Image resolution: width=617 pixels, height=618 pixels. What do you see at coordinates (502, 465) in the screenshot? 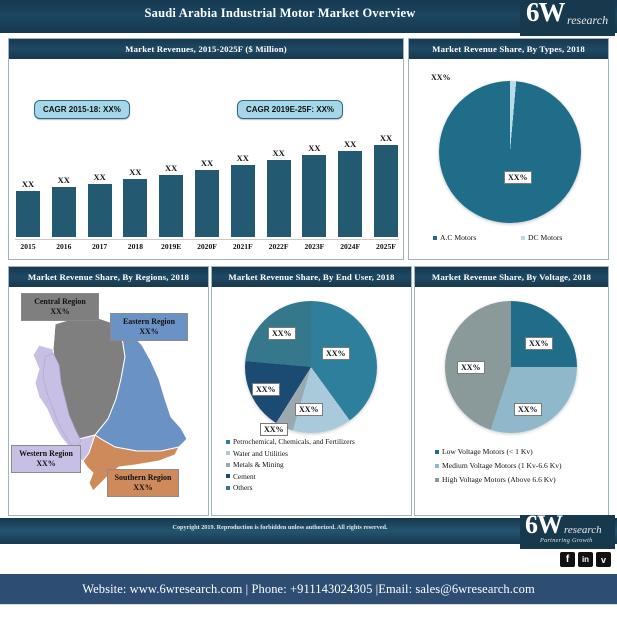
I see `legend-label-medium-voltage: Medium Voltage Motors (1 Kv-6.6 Kv)` at bounding box center [502, 465].